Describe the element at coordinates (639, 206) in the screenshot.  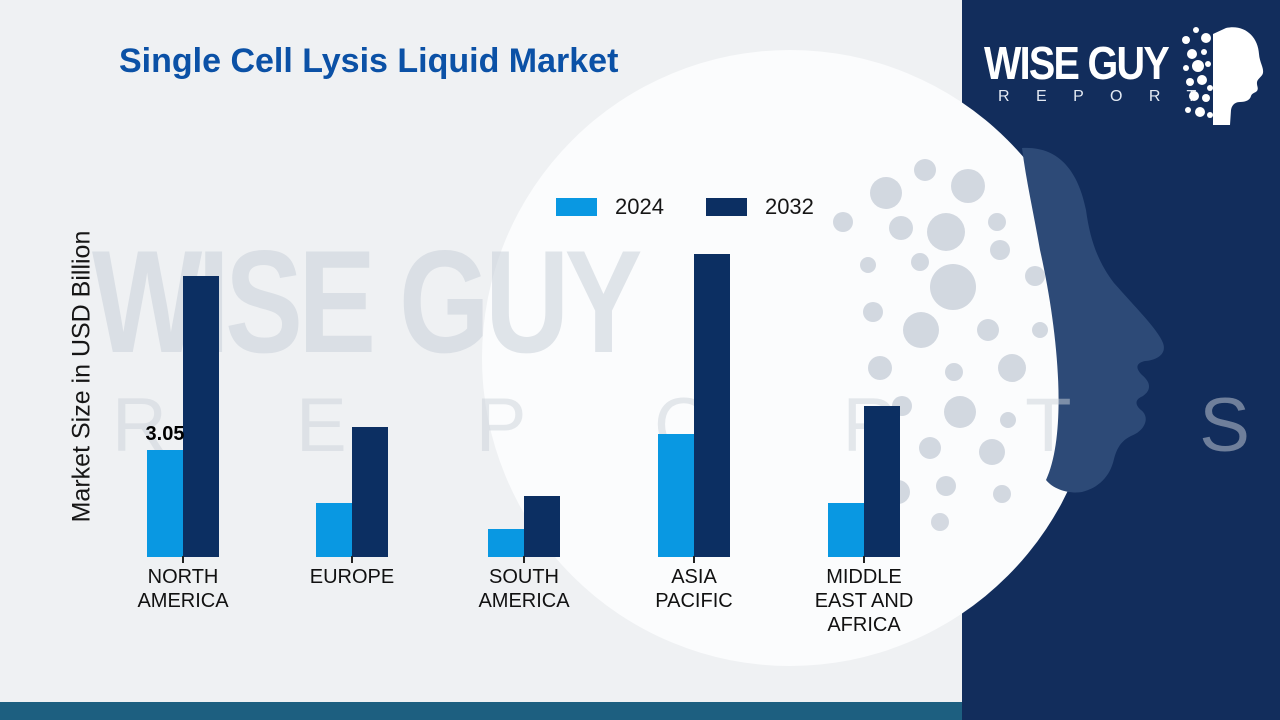
I see `legend-label-2024: 2024` at that location.